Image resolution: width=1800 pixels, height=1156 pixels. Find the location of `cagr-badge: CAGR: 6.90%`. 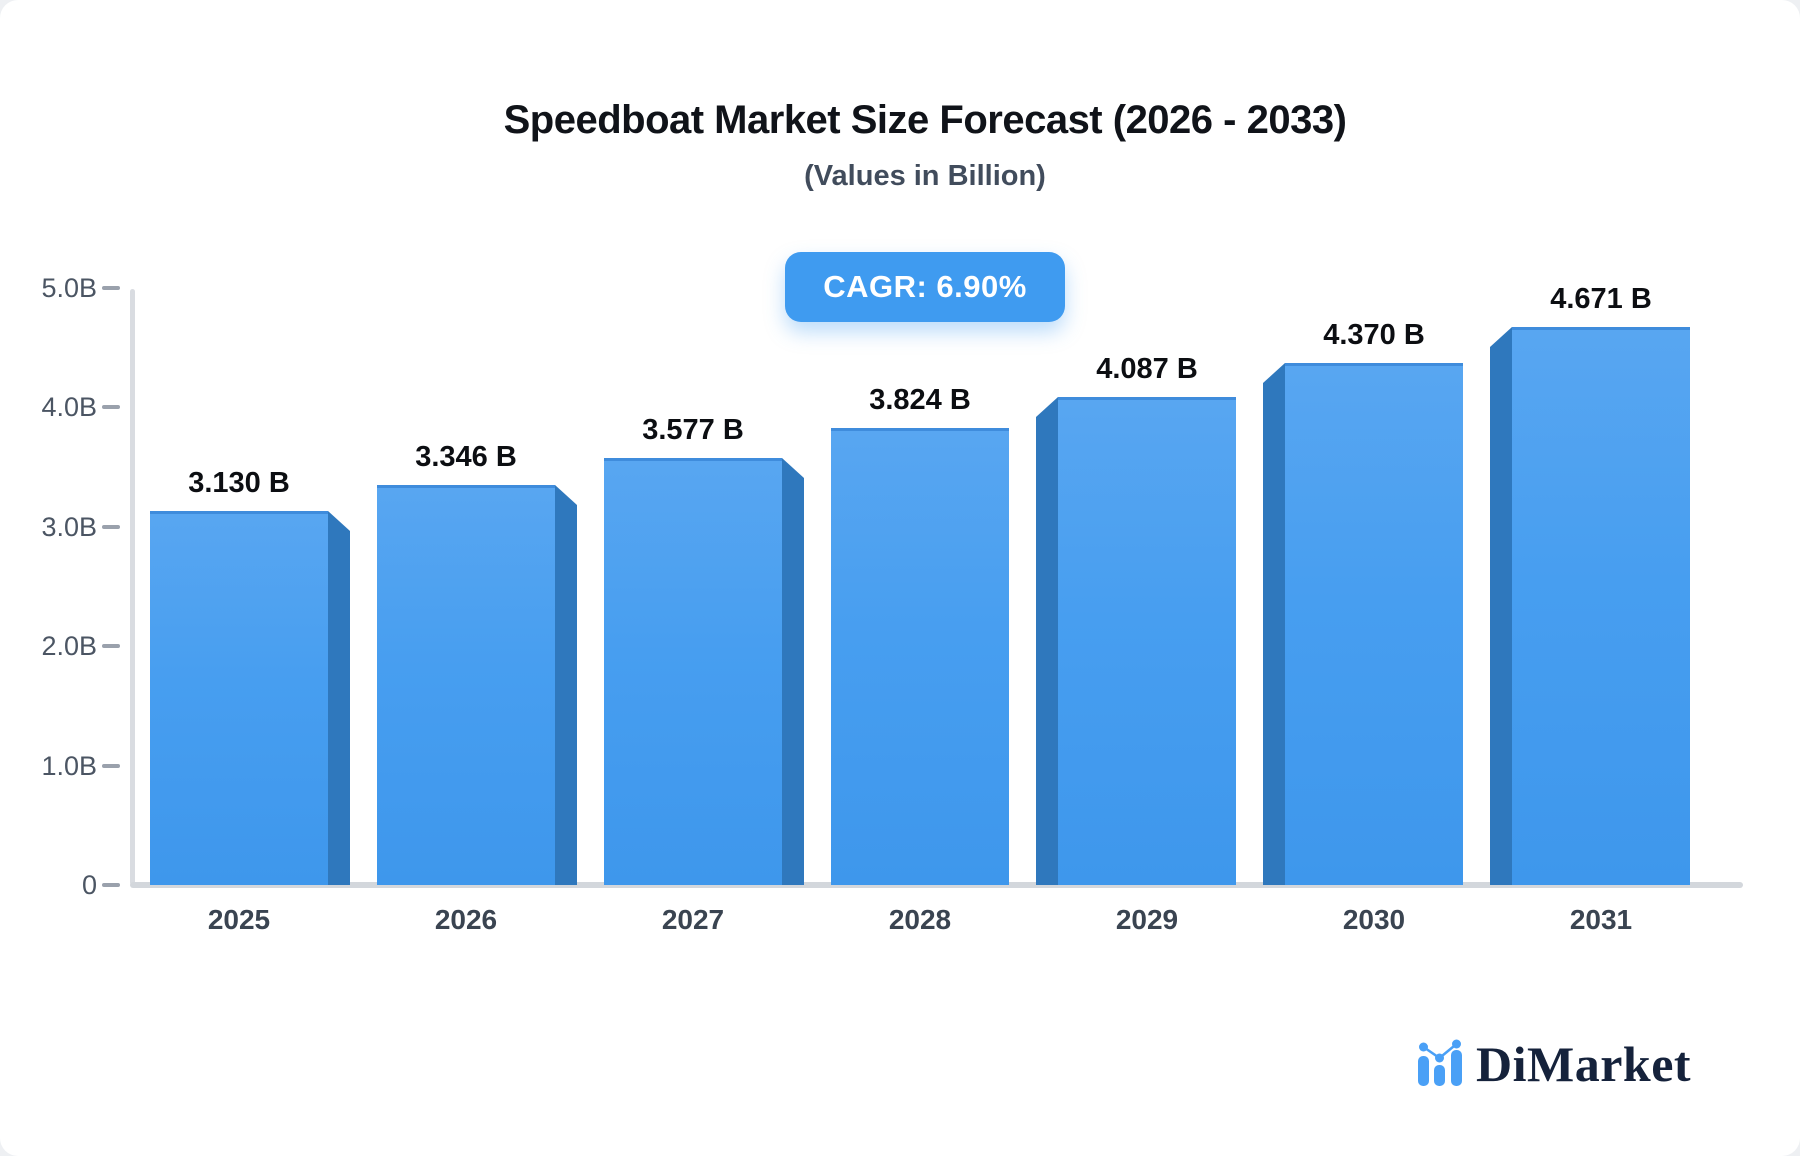

cagr-badge: CAGR: 6.90% is located at coordinates (925, 287).